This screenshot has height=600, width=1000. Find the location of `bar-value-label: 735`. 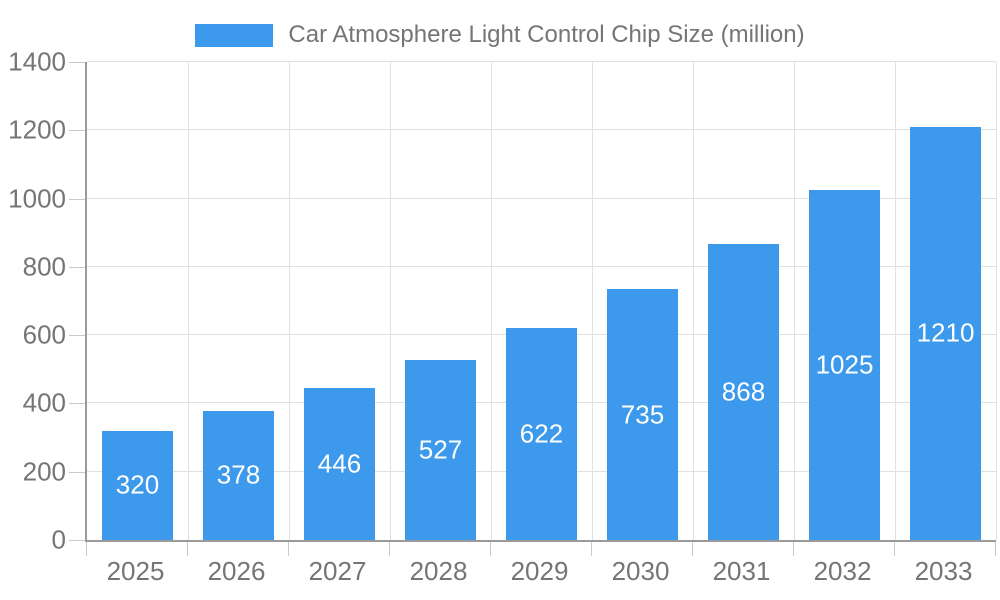

bar-value-label: 735 is located at coordinates (642, 414).